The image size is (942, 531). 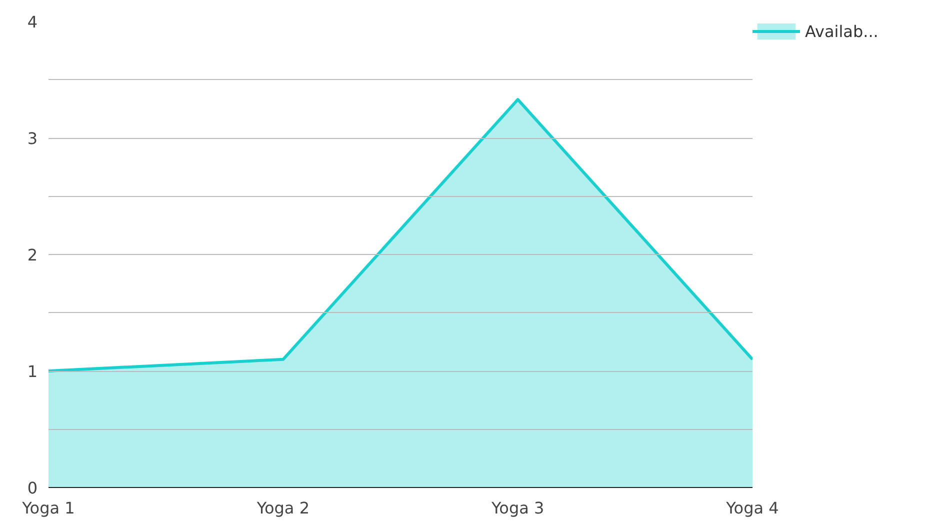 What do you see at coordinates (517, 508) in the screenshot?
I see `x-tick-label: Yoga 3` at bounding box center [517, 508].